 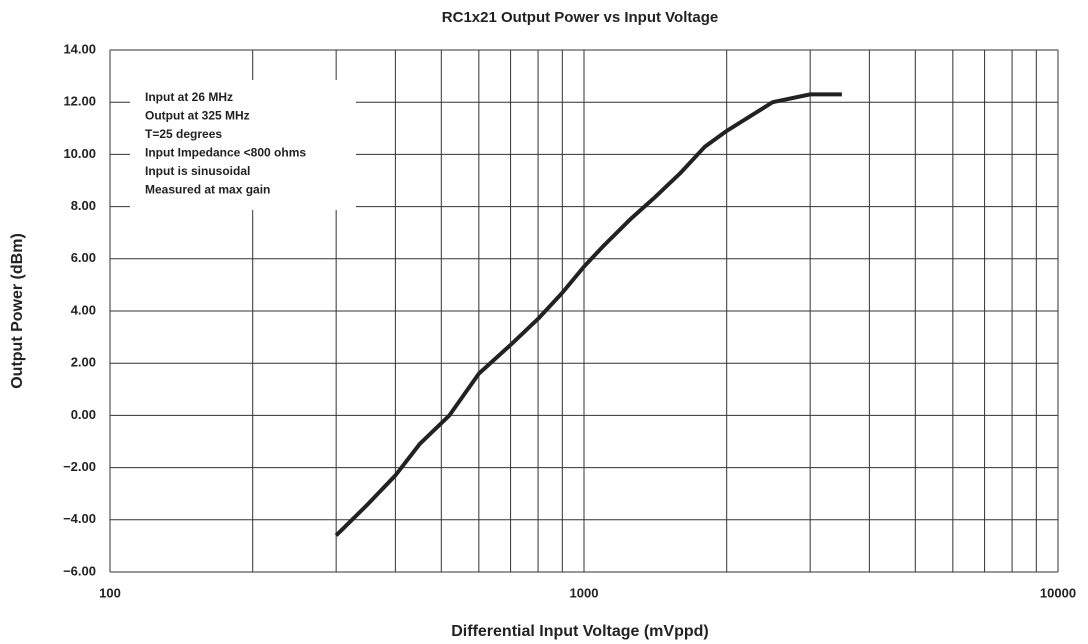 What do you see at coordinates (584, 592) in the screenshot?
I see `x-tick-label: 1000` at bounding box center [584, 592].